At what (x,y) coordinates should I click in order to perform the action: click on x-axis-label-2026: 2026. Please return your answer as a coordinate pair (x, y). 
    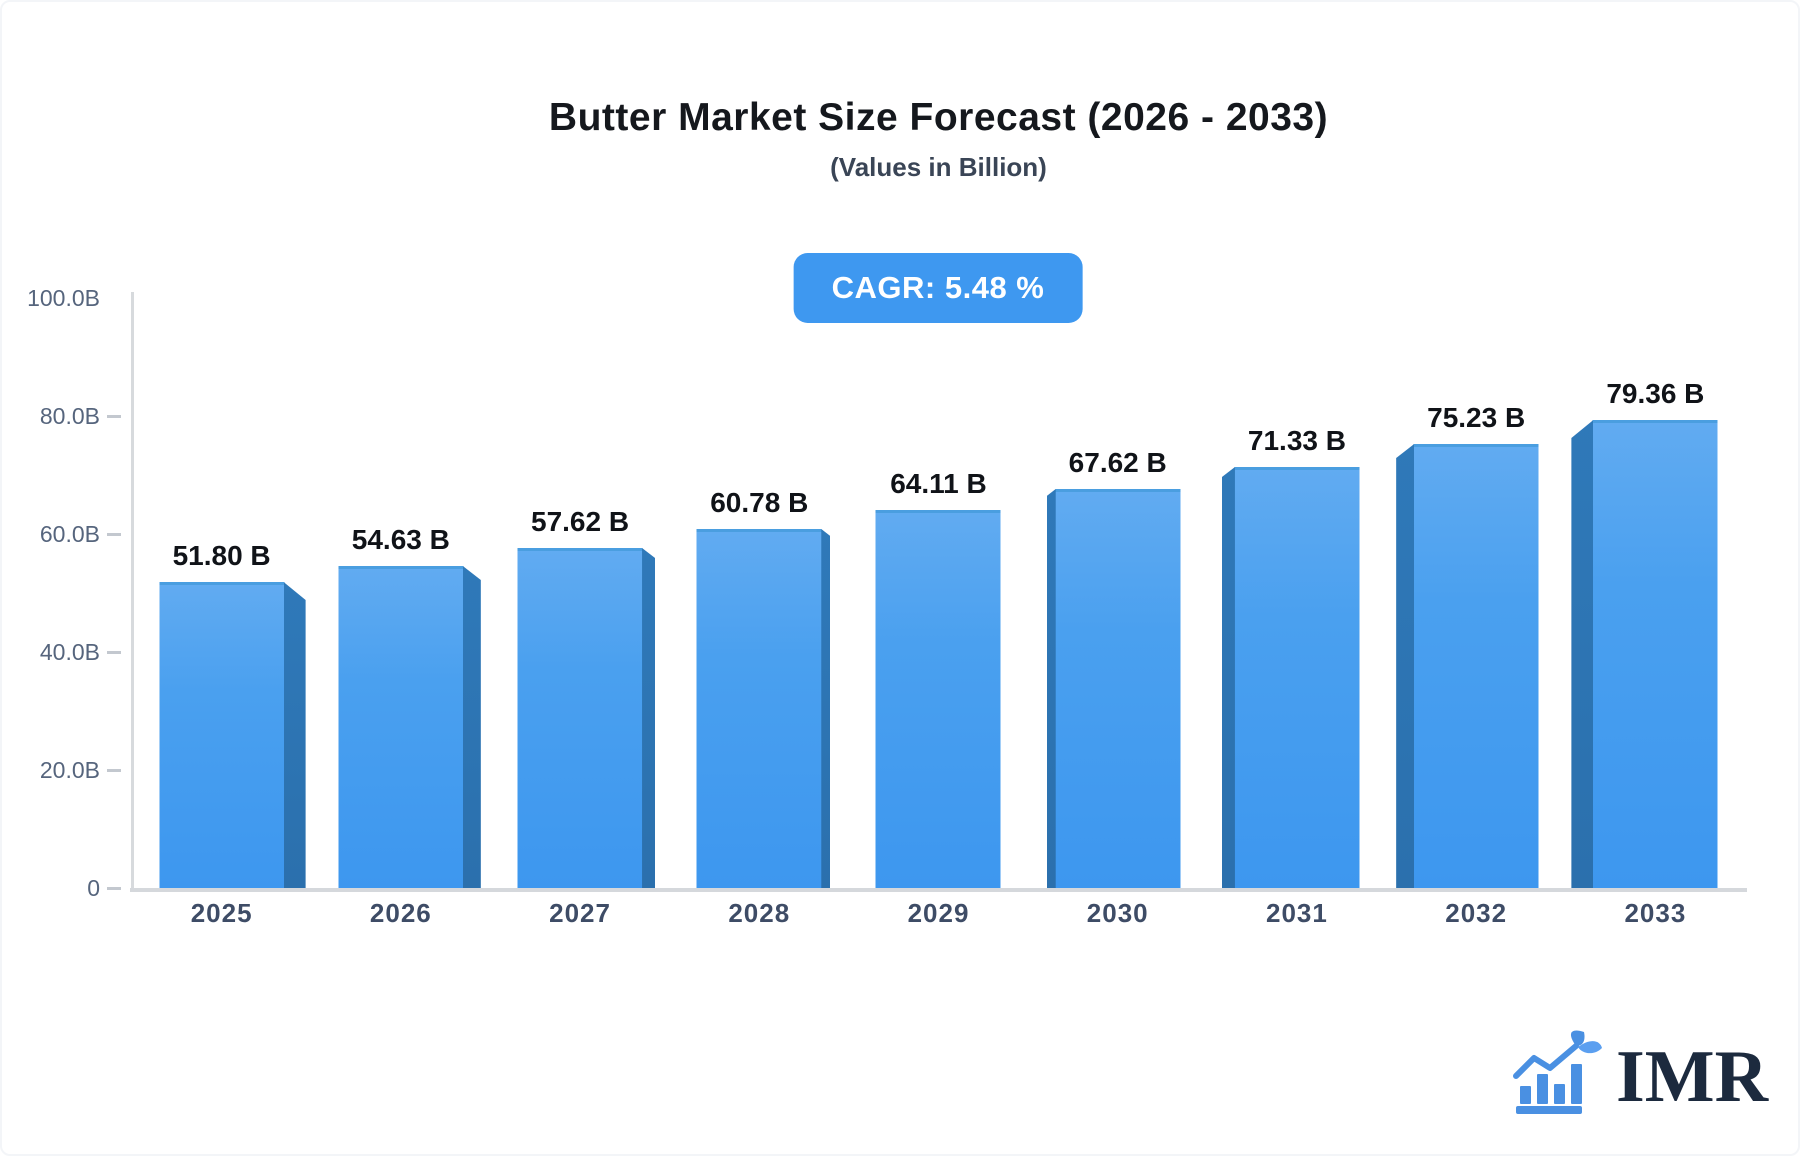
    Looking at the image, I should click on (400, 913).